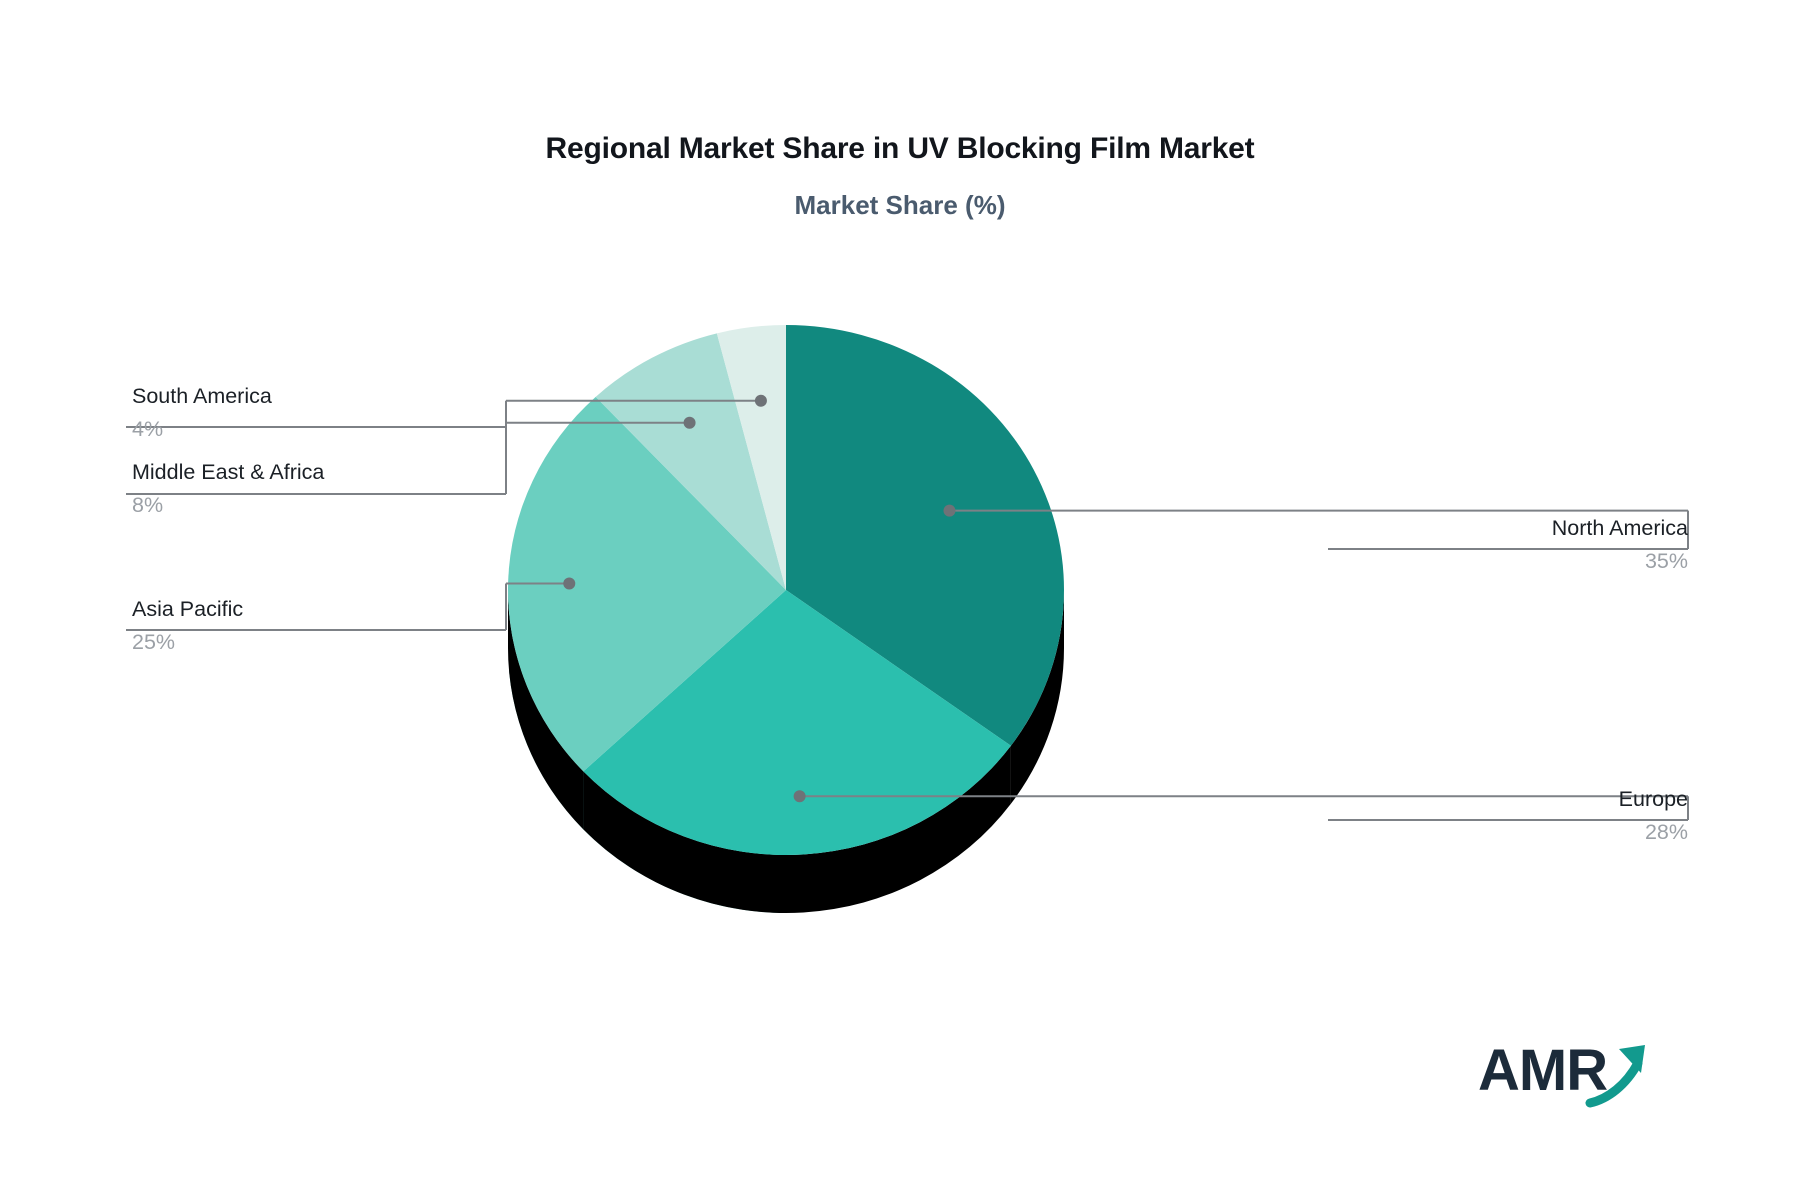  Describe the element at coordinates (797, 829) in the screenshot. I see `pie-slice-side-europe` at that location.